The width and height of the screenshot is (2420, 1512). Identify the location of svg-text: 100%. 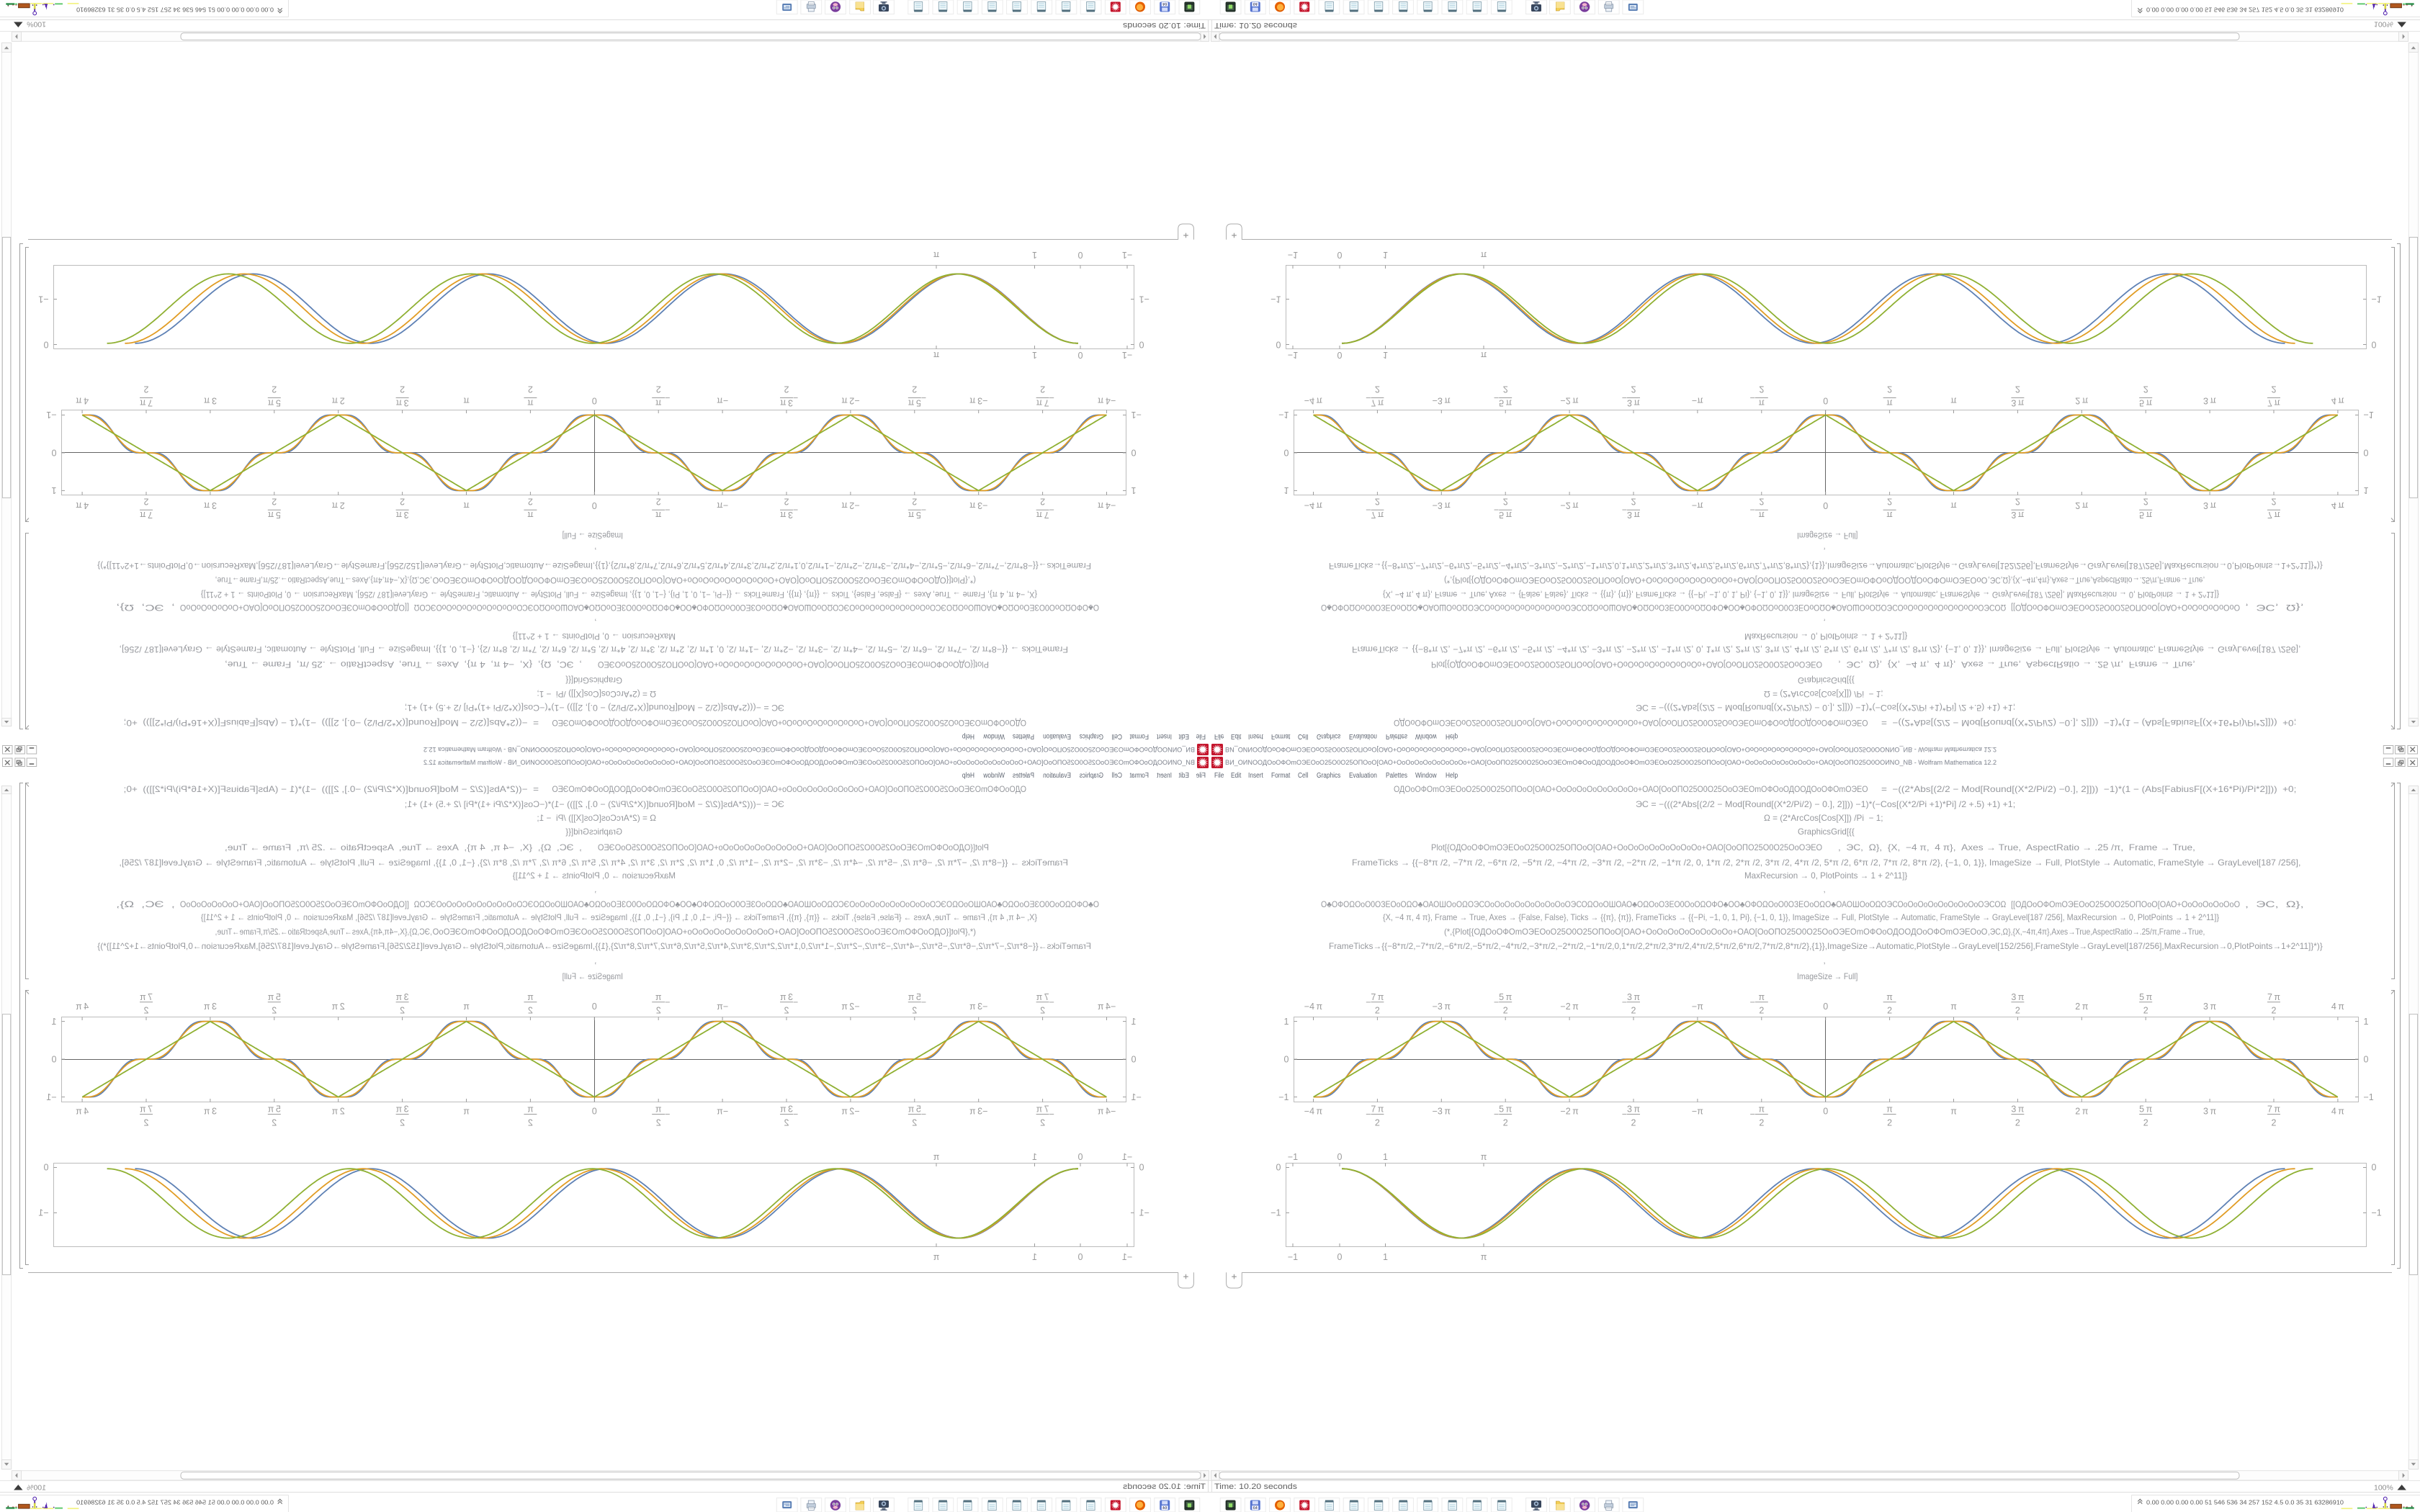
(2383, 1488).